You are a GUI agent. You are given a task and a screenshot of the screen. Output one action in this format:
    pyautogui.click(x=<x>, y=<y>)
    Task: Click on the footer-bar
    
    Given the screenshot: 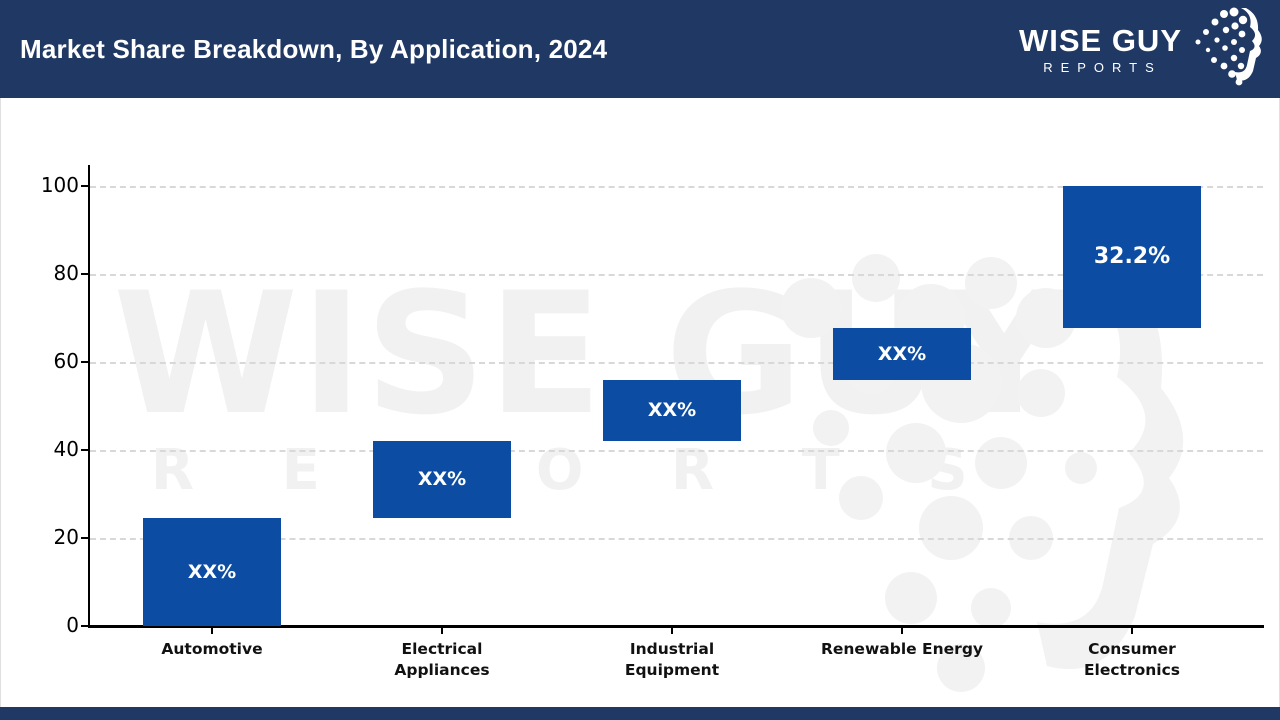 What is the action you would take?
    pyautogui.click(x=640, y=713)
    